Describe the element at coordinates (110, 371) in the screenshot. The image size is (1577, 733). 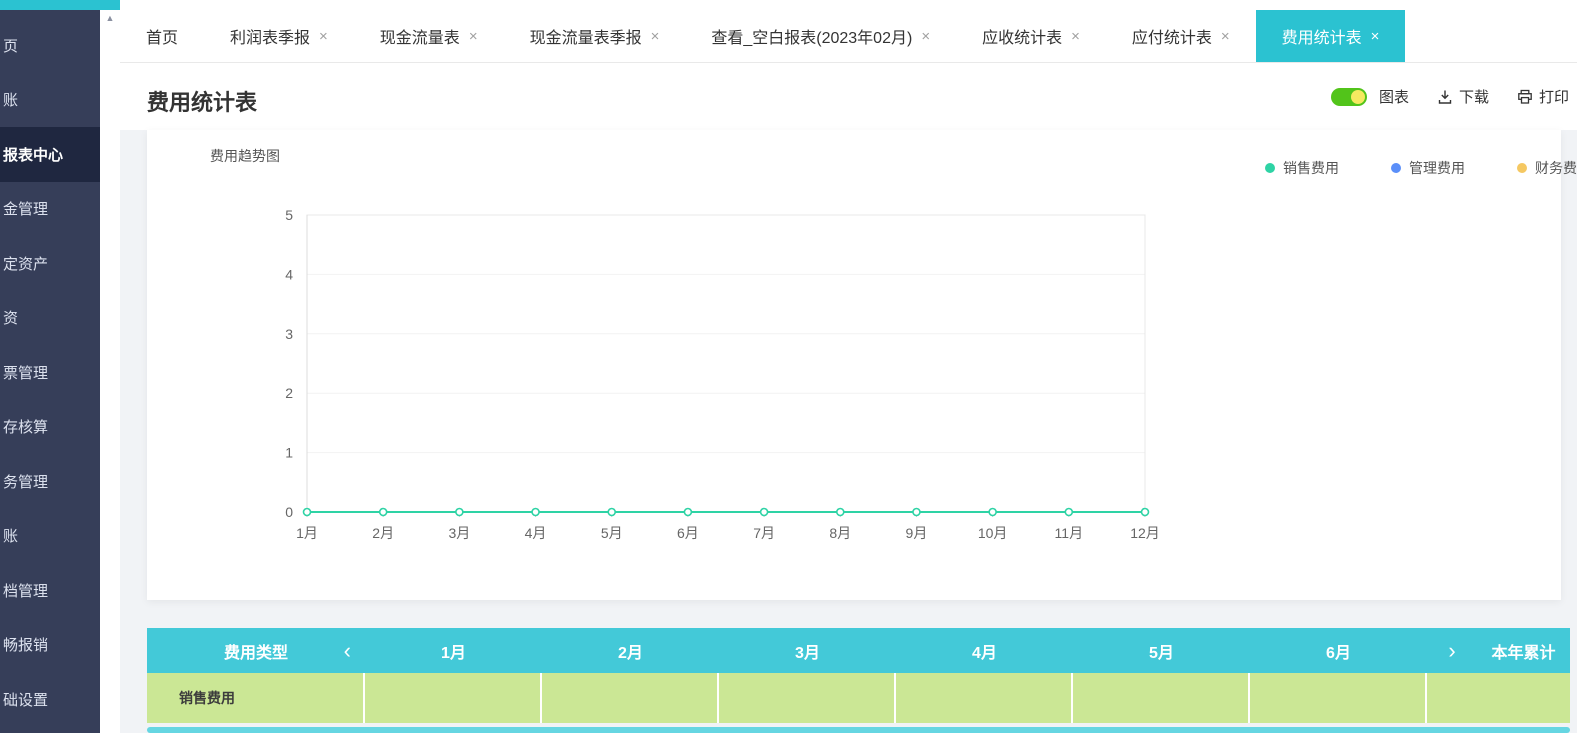
I see `sidebar-scrollbar: ▲` at that location.